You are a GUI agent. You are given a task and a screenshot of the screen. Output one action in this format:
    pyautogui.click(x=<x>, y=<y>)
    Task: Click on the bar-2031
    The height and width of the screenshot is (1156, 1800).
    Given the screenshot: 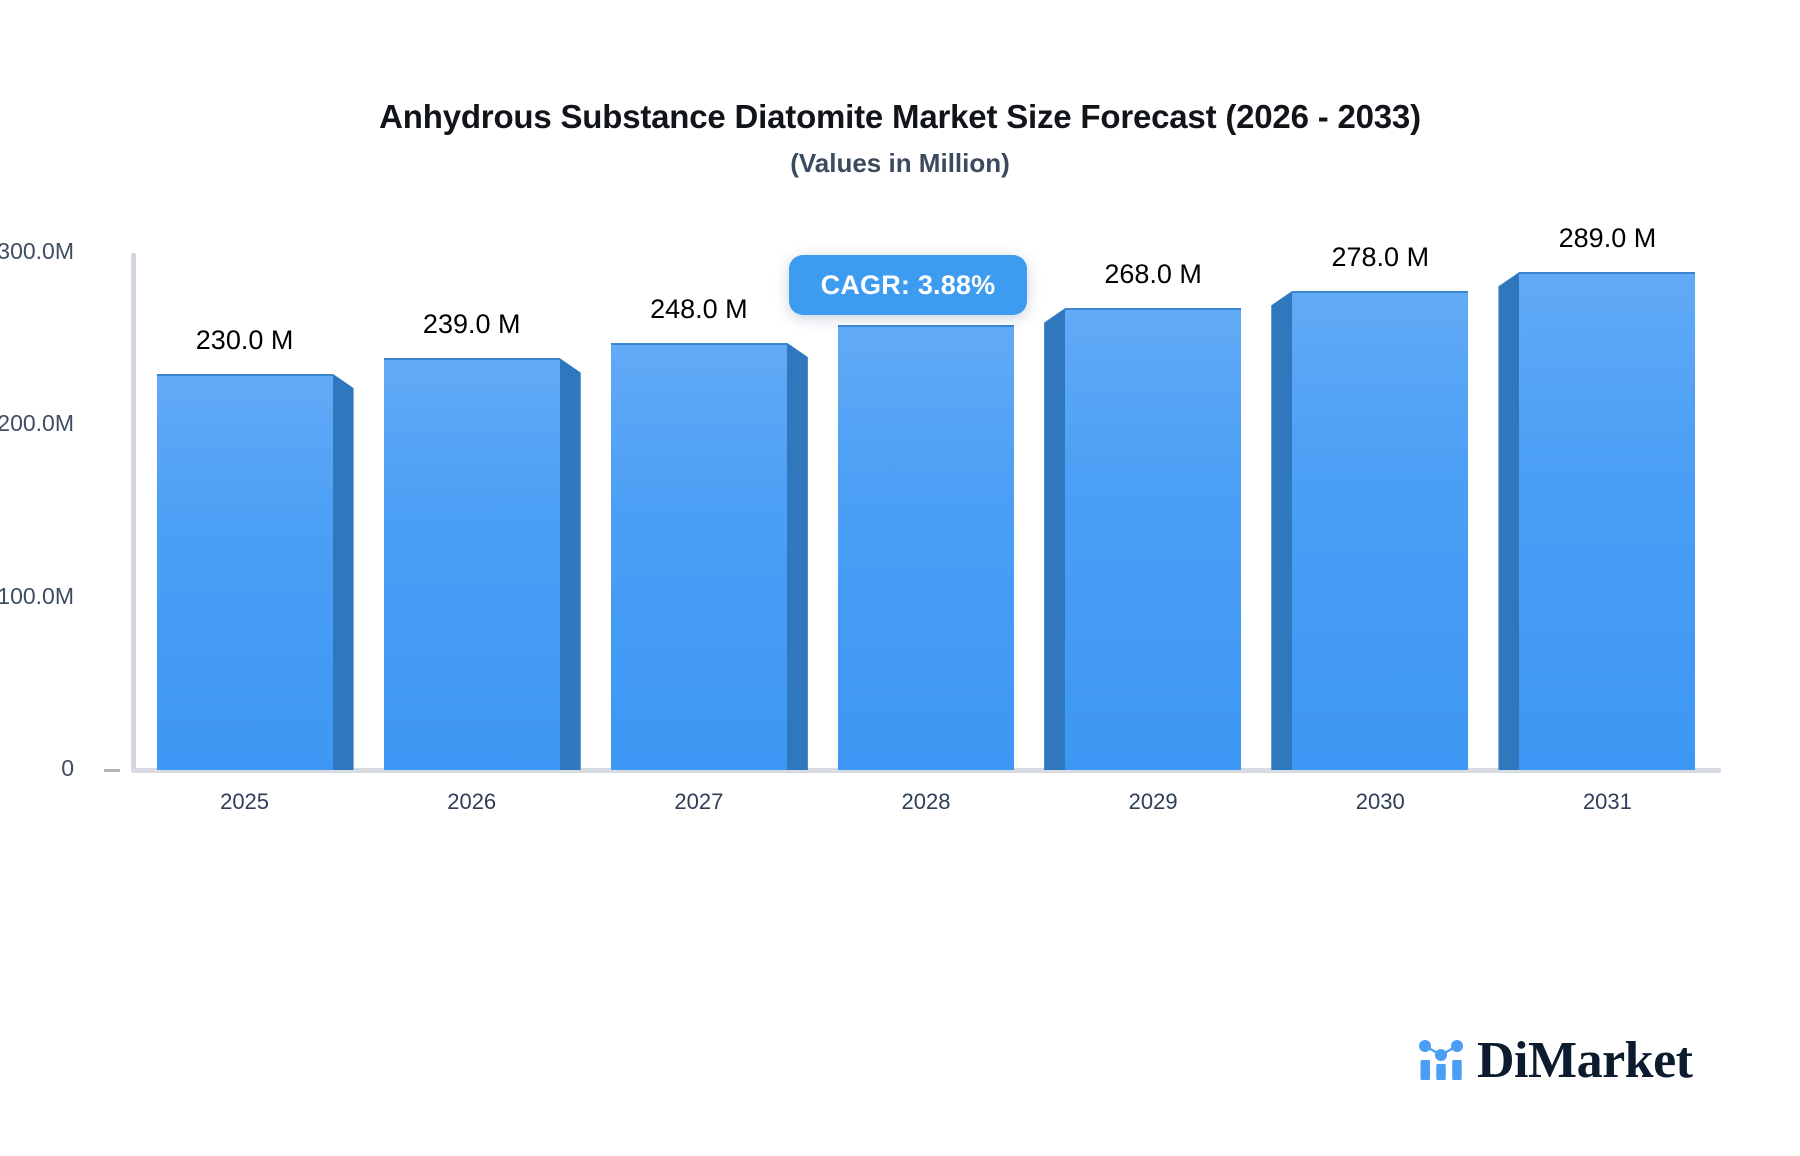 What is the action you would take?
    pyautogui.click(x=1597, y=520)
    